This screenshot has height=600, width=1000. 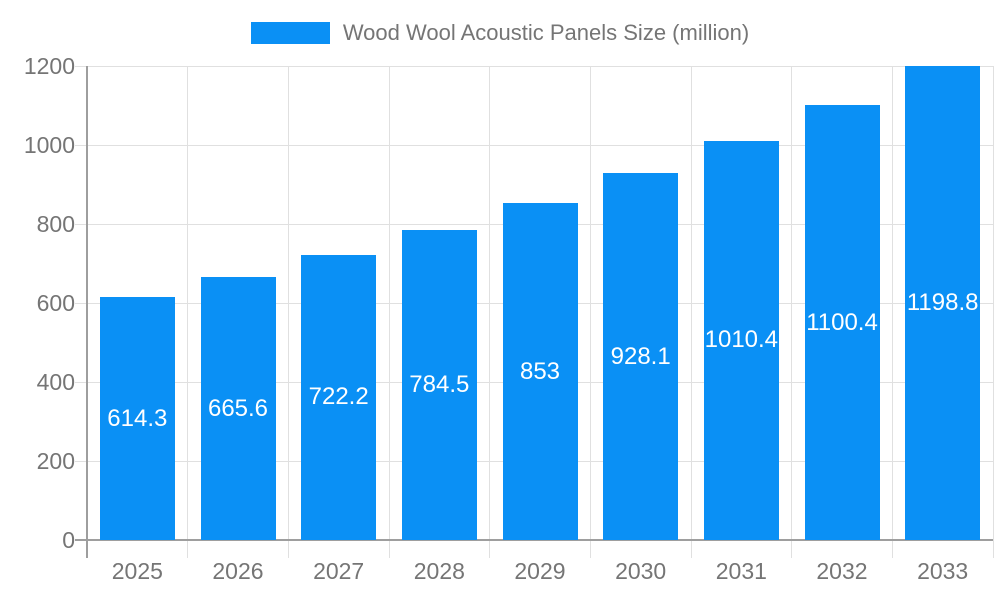 I want to click on bar-value-label: 853, so click(x=540, y=371).